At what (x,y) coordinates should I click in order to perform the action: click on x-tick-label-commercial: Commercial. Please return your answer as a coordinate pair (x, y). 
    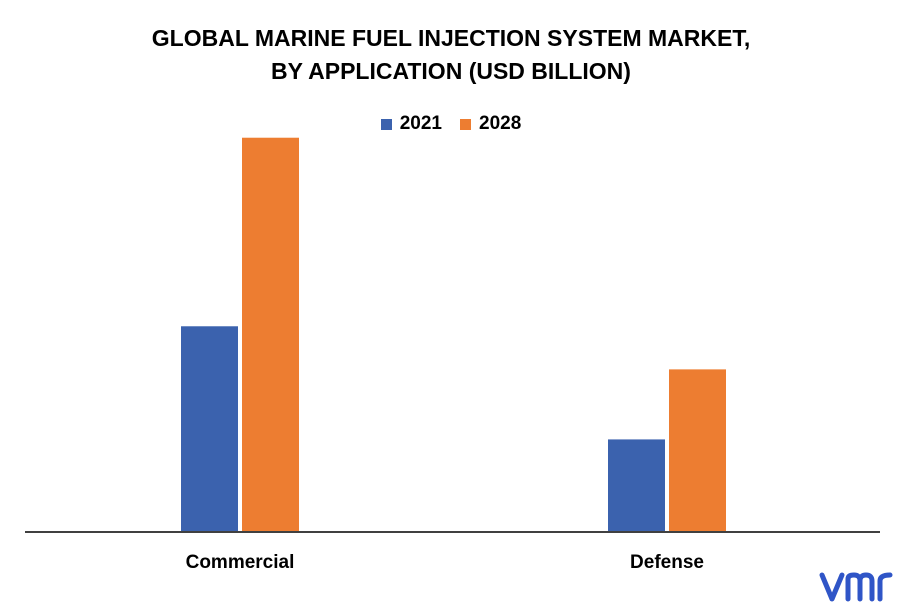
    Looking at the image, I should click on (240, 562).